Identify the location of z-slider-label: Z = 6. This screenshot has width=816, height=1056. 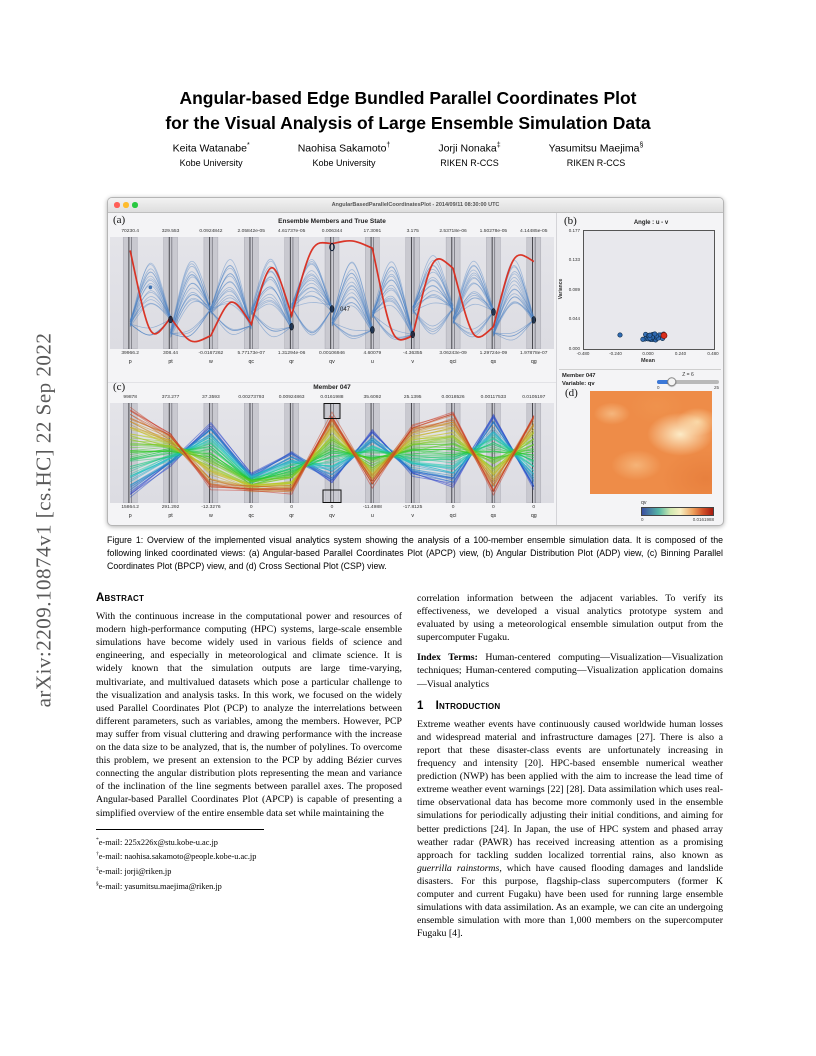
(688, 375).